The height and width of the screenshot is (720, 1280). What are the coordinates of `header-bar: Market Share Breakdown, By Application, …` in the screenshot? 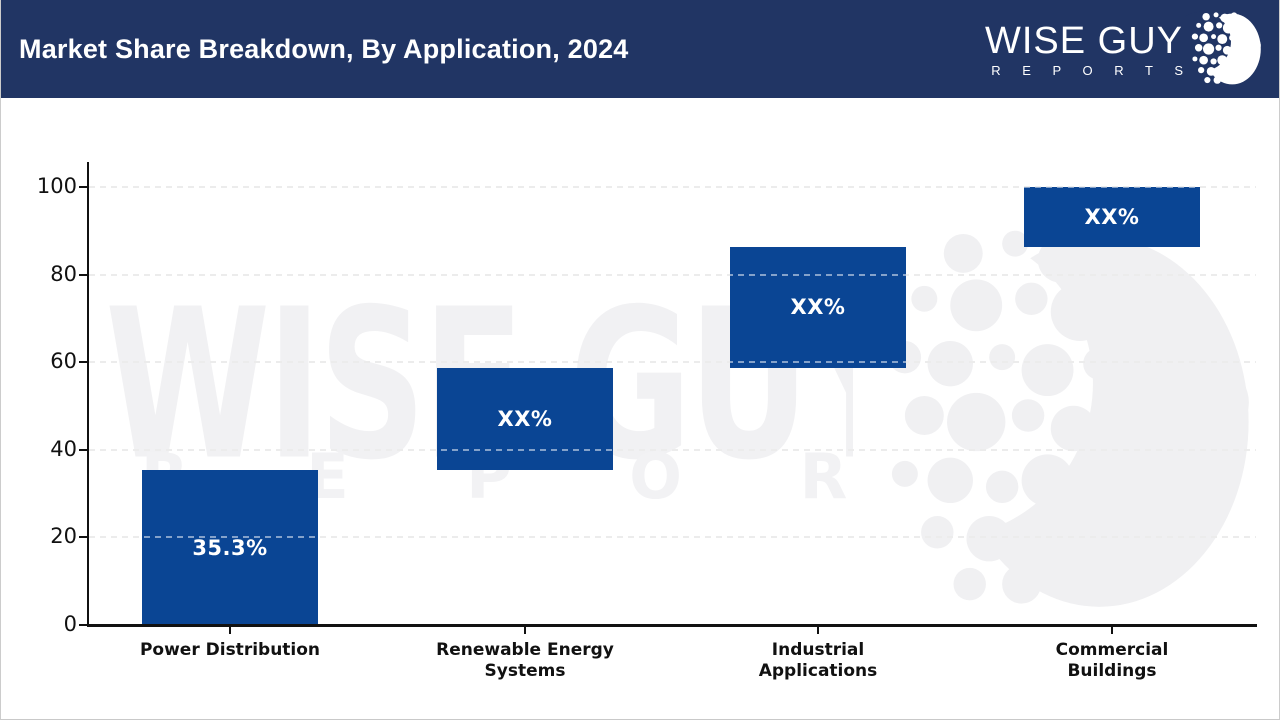 It's located at (640, 49).